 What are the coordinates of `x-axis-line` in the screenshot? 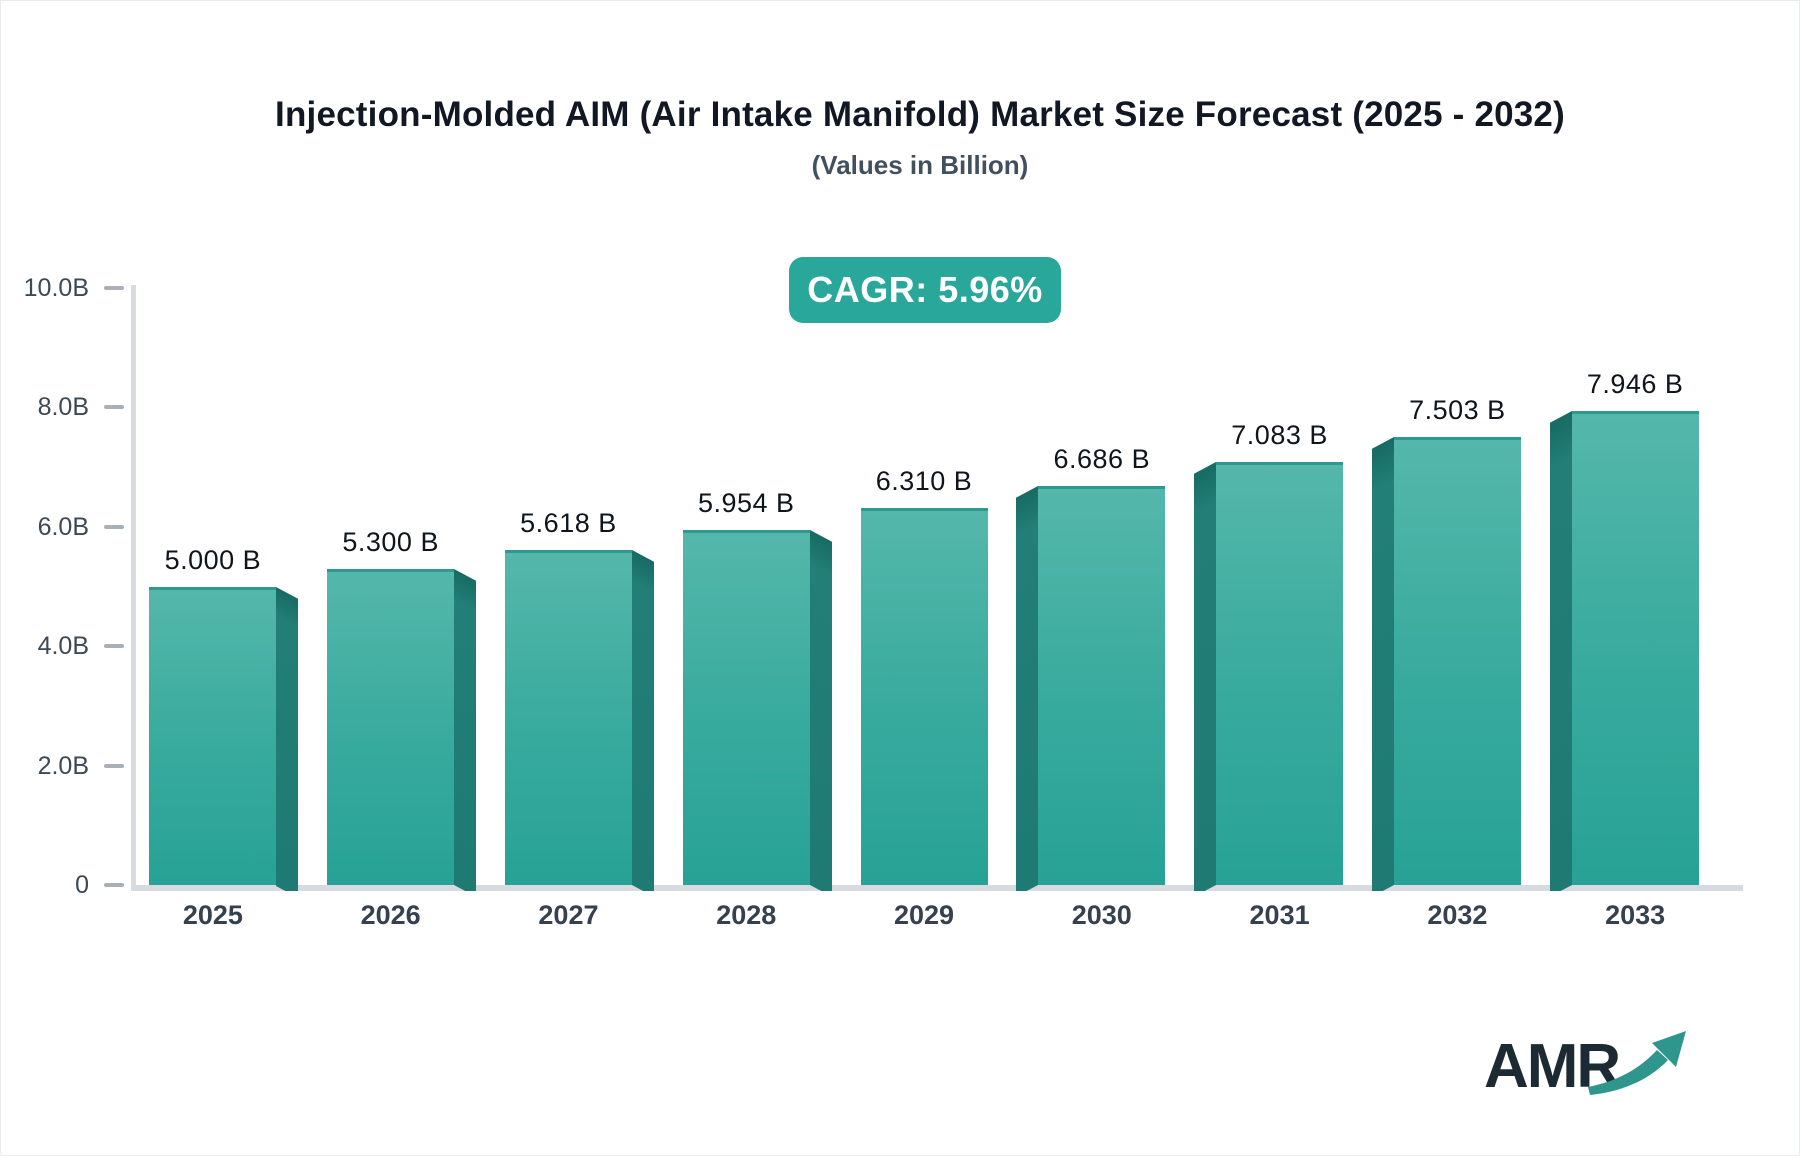 It's located at (937, 888).